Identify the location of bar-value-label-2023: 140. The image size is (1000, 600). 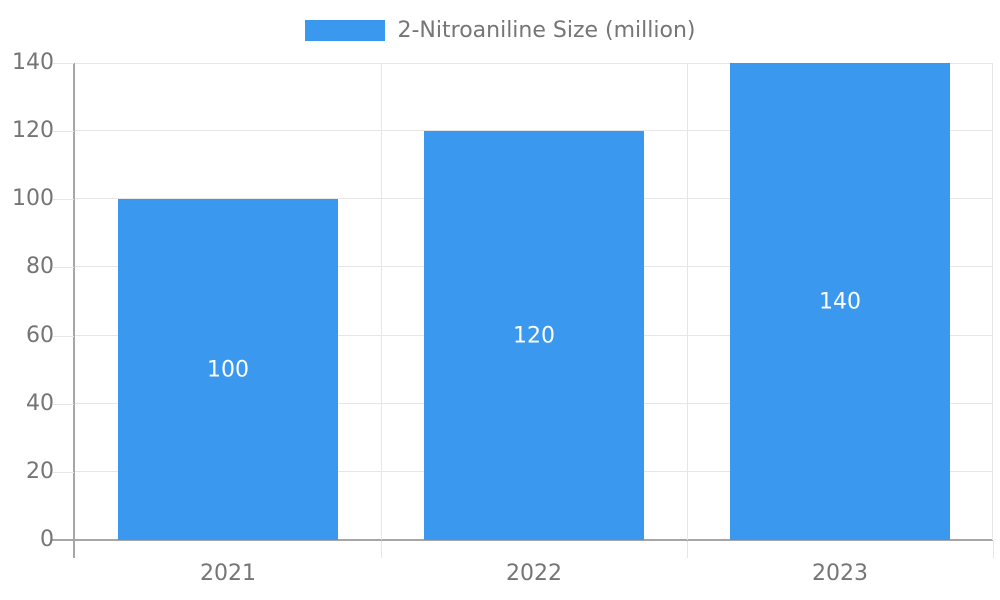
(840, 301).